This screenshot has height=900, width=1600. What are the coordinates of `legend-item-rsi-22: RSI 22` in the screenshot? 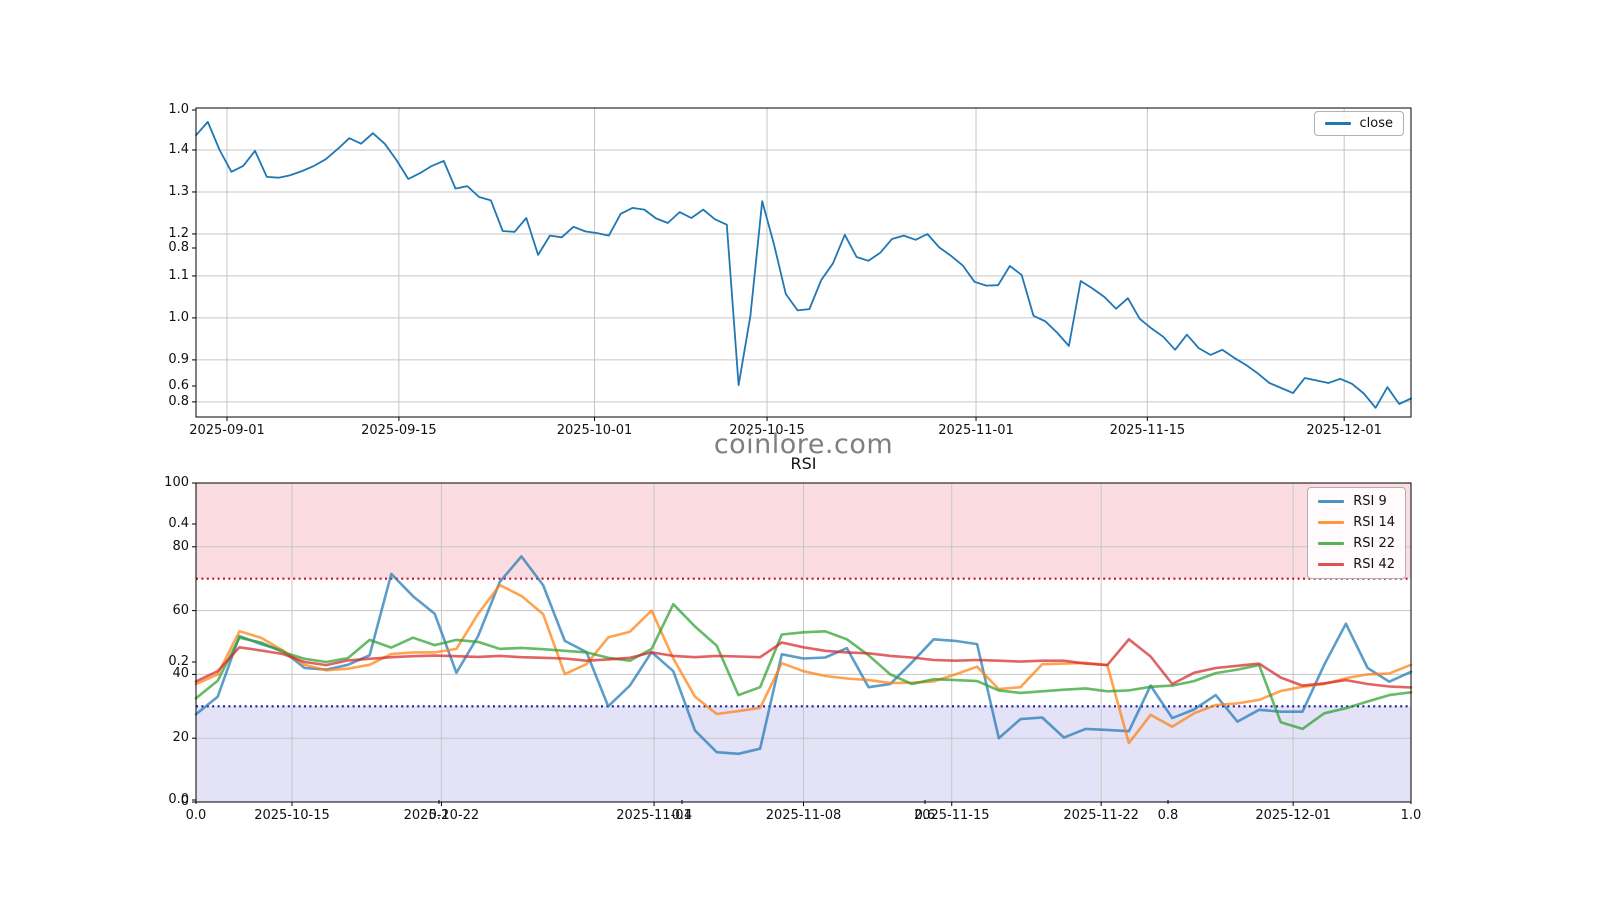 It's located at (1356, 543).